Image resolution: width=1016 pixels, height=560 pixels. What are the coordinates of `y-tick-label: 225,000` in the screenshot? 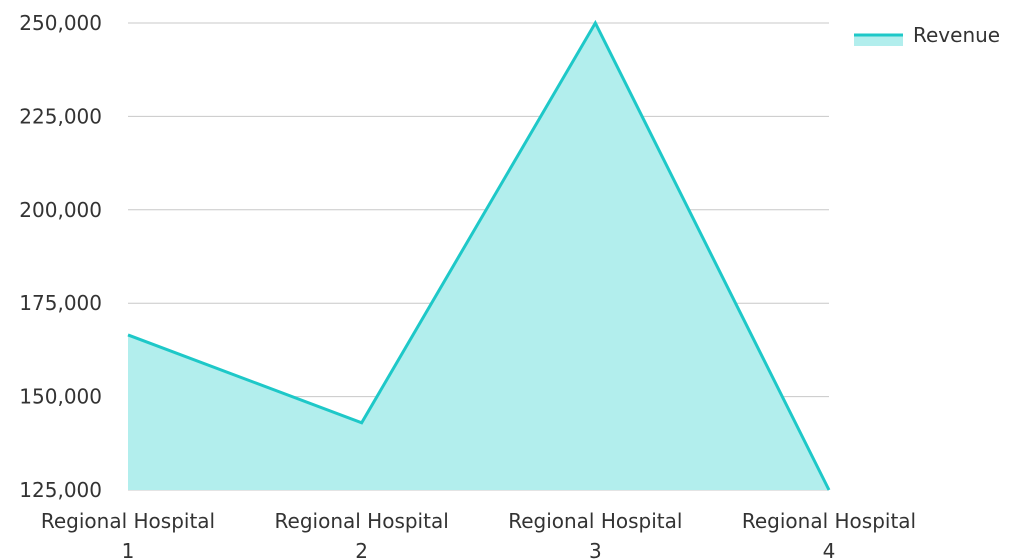 It's located at (60, 116).